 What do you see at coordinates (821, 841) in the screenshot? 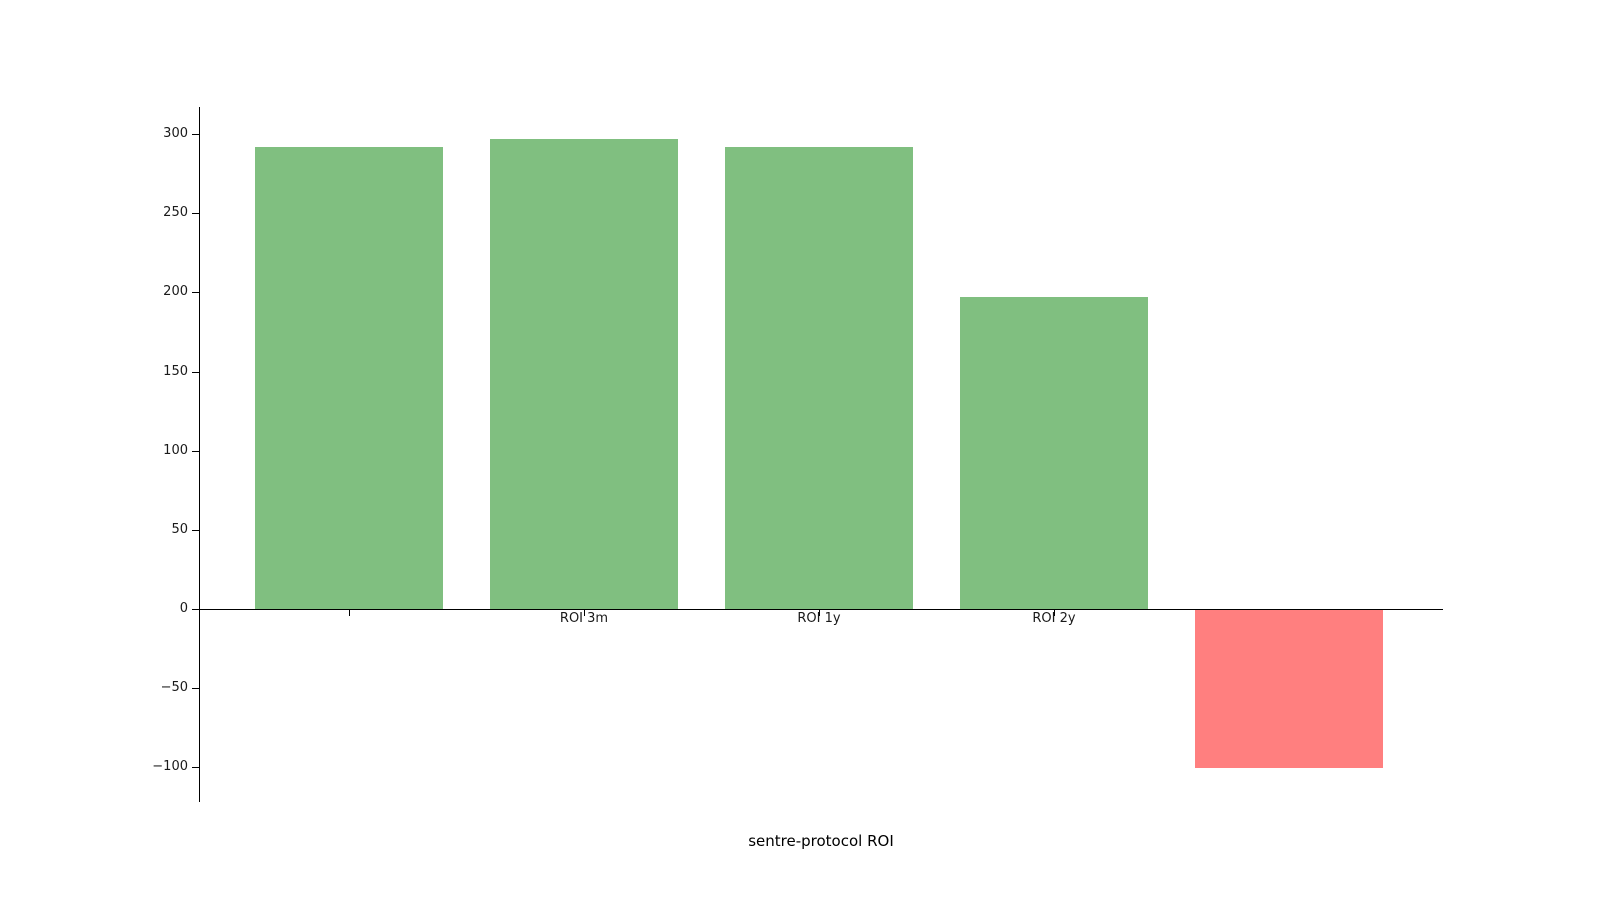
I see `chart-title: sentre-protocol ROI` at bounding box center [821, 841].